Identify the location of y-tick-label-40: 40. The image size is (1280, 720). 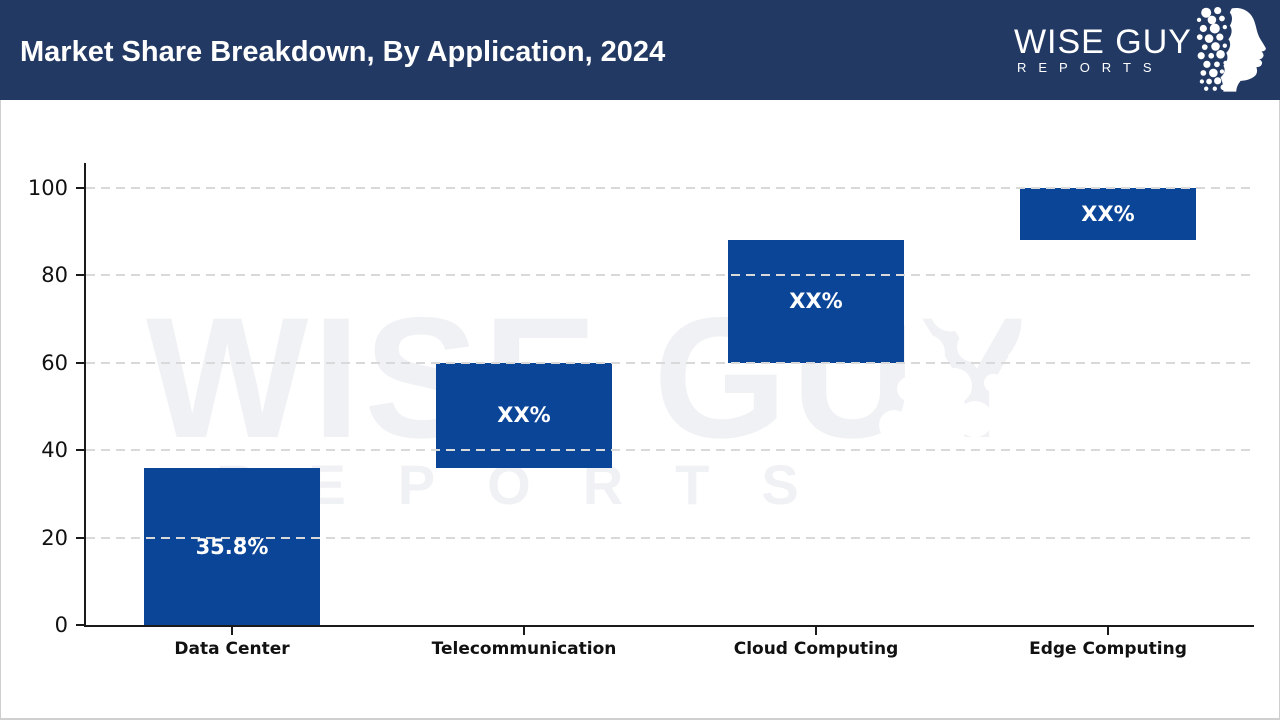
(54, 450).